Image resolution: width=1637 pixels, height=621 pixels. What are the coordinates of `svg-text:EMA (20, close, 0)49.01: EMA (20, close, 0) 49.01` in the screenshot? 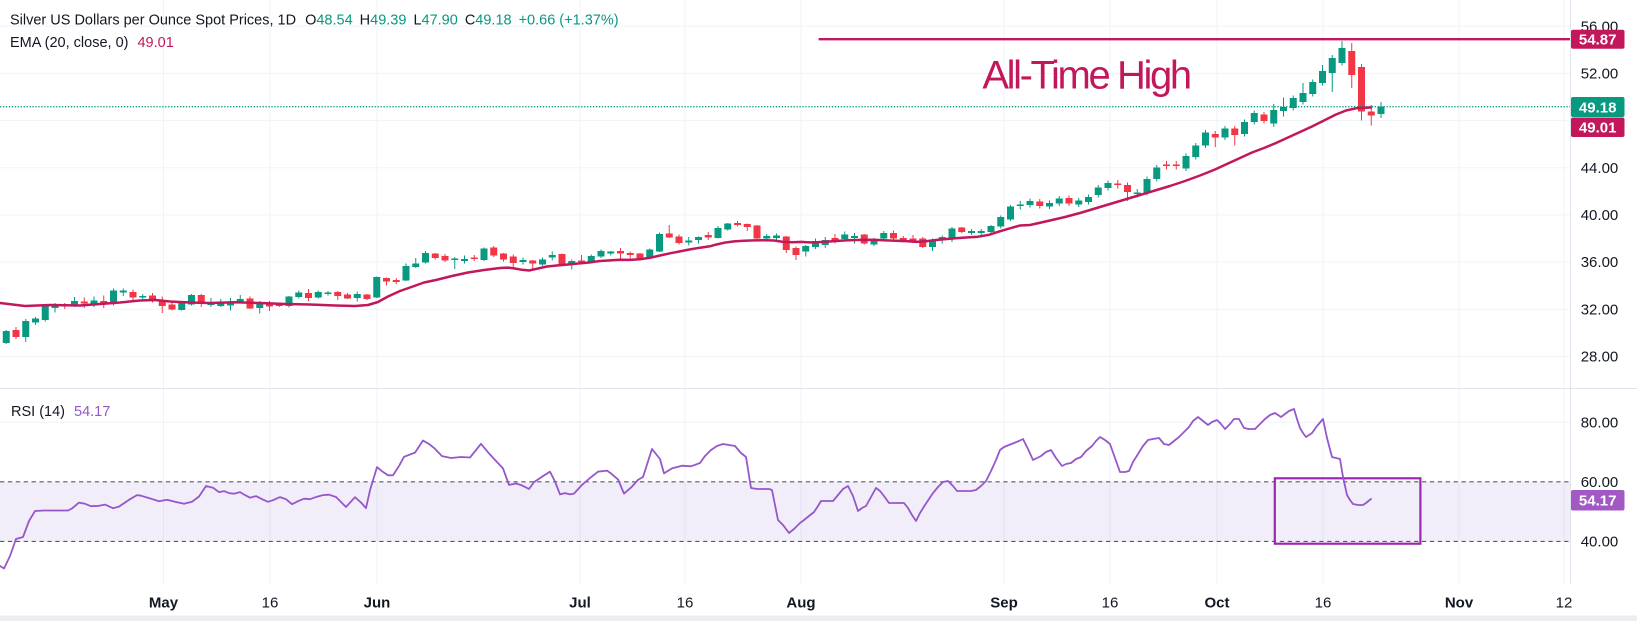 It's located at (92, 43).